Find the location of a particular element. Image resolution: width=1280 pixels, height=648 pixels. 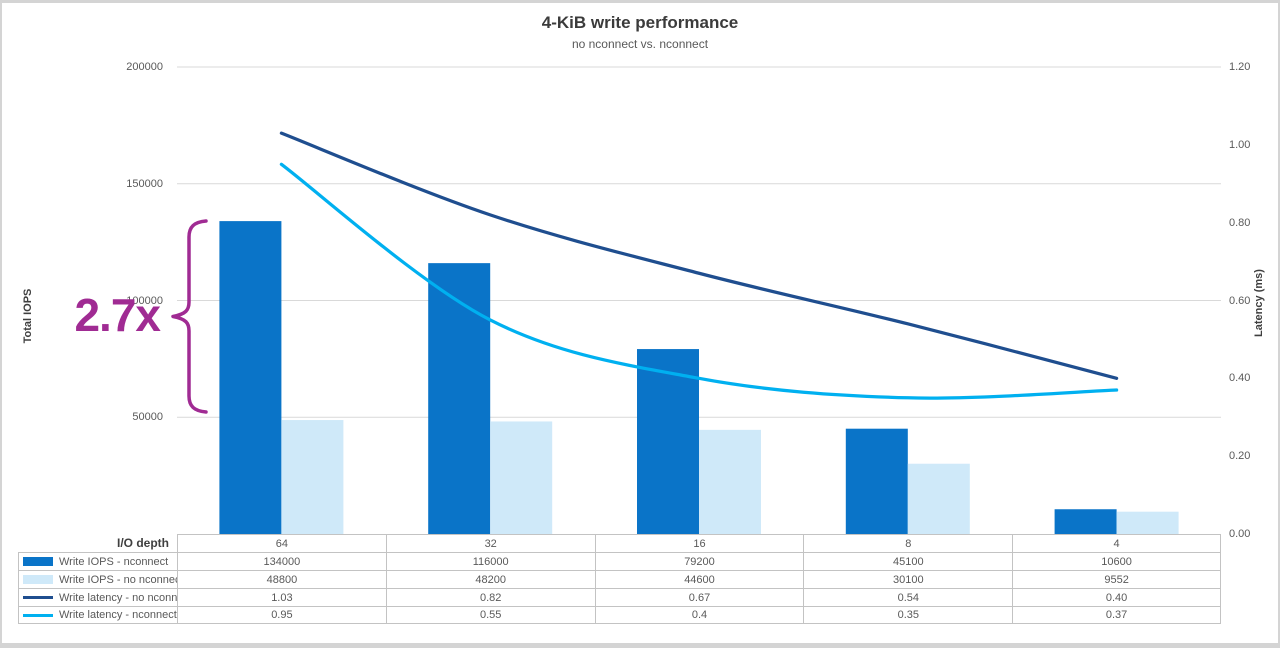

legend-cell-write-latency-no-nconnect: Write latency - no nconnect is located at coordinates (97, 597).